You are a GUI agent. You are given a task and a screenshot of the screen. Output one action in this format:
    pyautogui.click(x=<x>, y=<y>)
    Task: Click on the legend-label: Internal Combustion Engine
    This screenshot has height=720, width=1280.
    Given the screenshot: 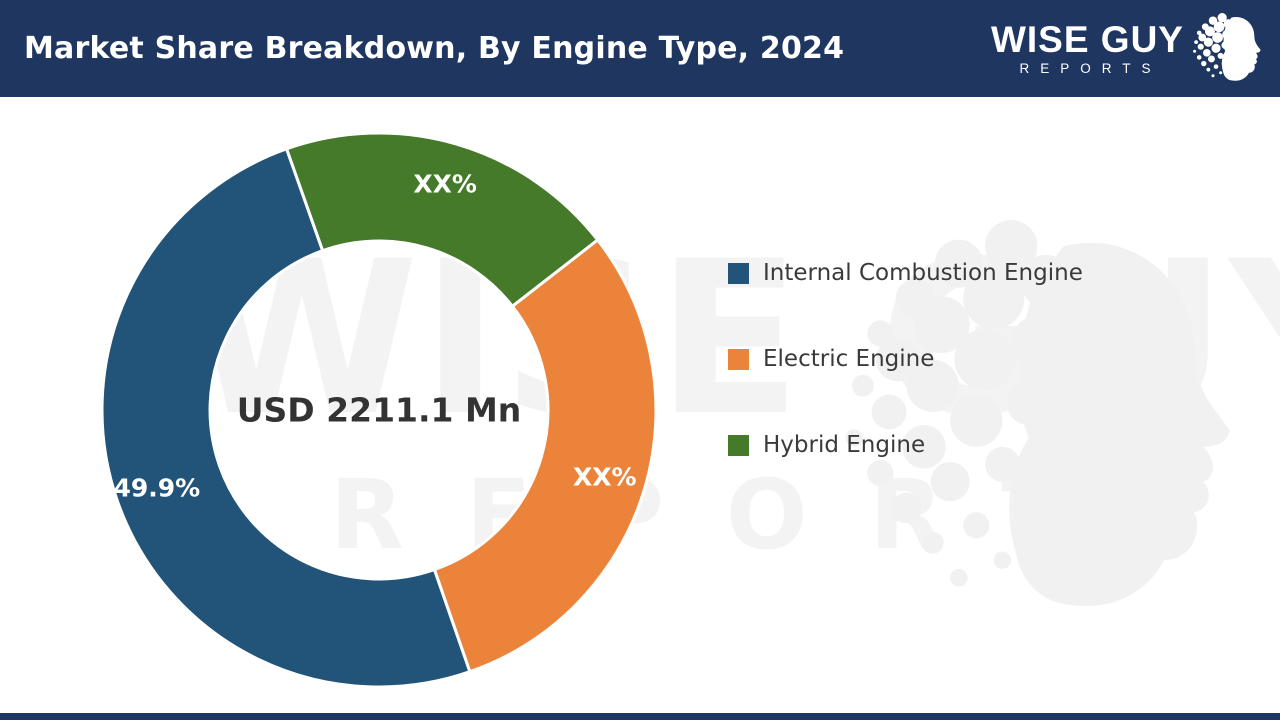 What is the action you would take?
    pyautogui.click(x=923, y=273)
    